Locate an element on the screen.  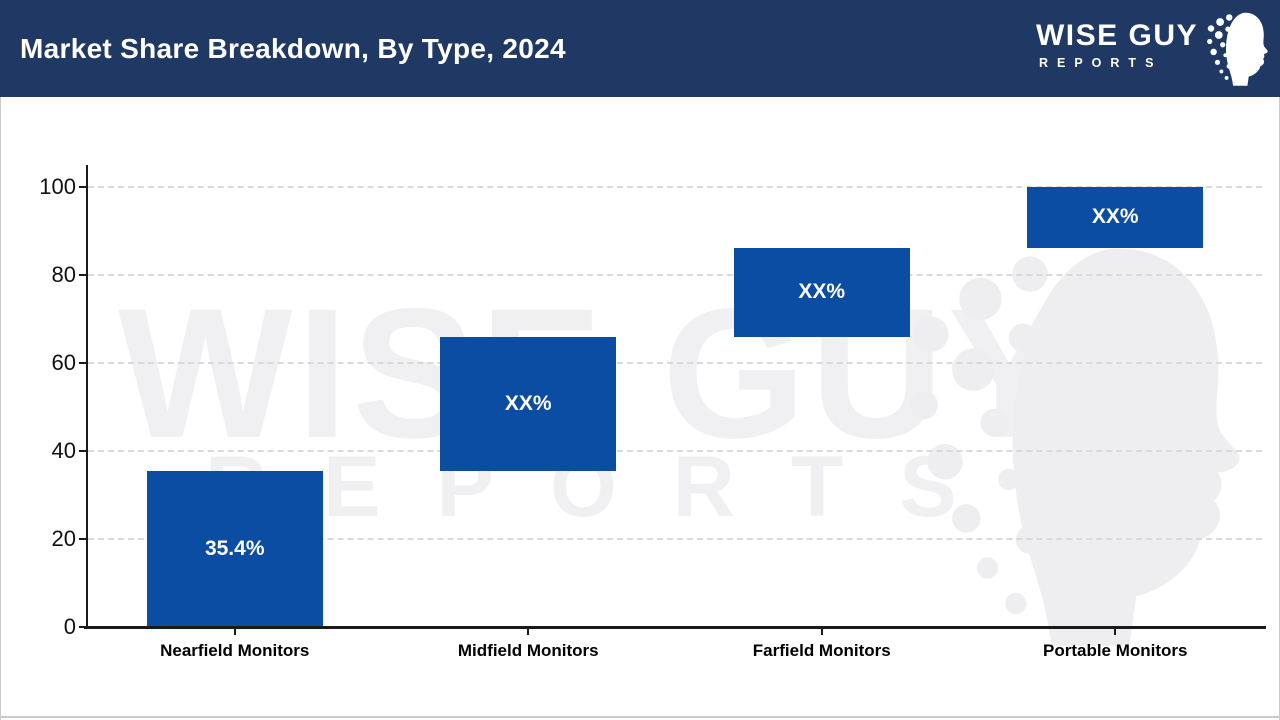
bar-farfield-monitors: XX% is located at coordinates (821, 292).